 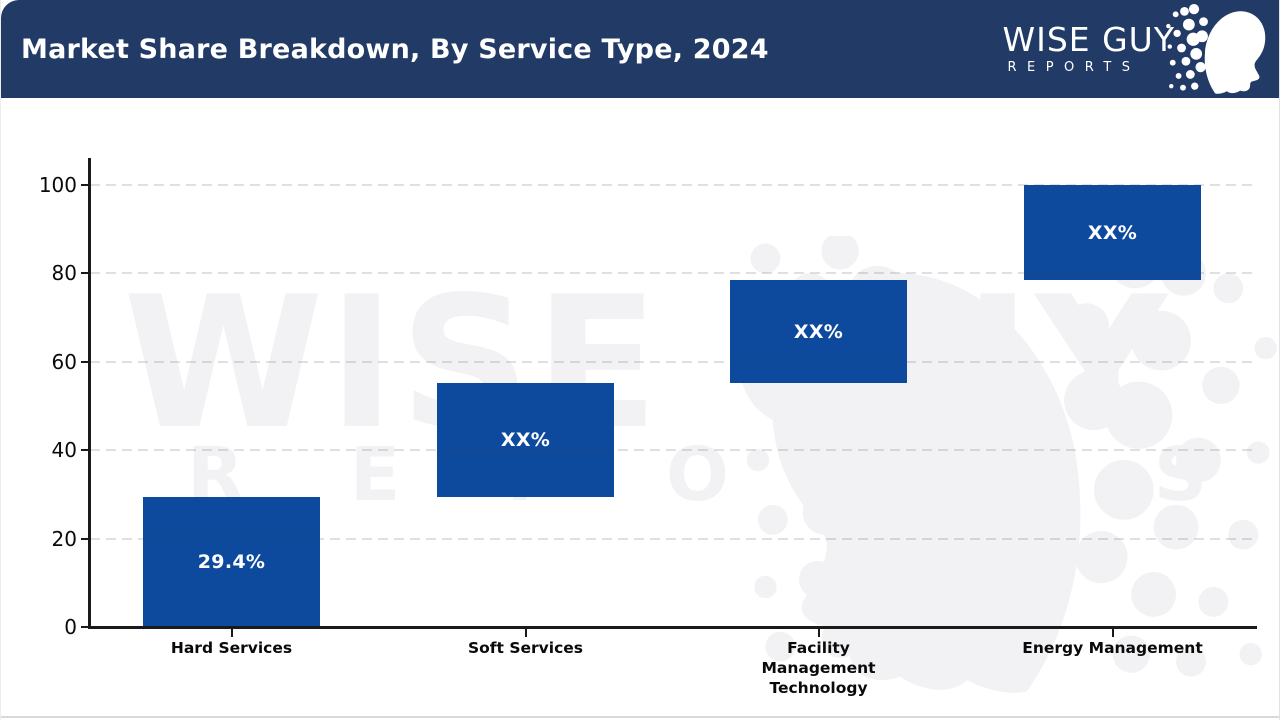 What do you see at coordinates (89, 393) in the screenshot?
I see `y-axis-line` at bounding box center [89, 393].